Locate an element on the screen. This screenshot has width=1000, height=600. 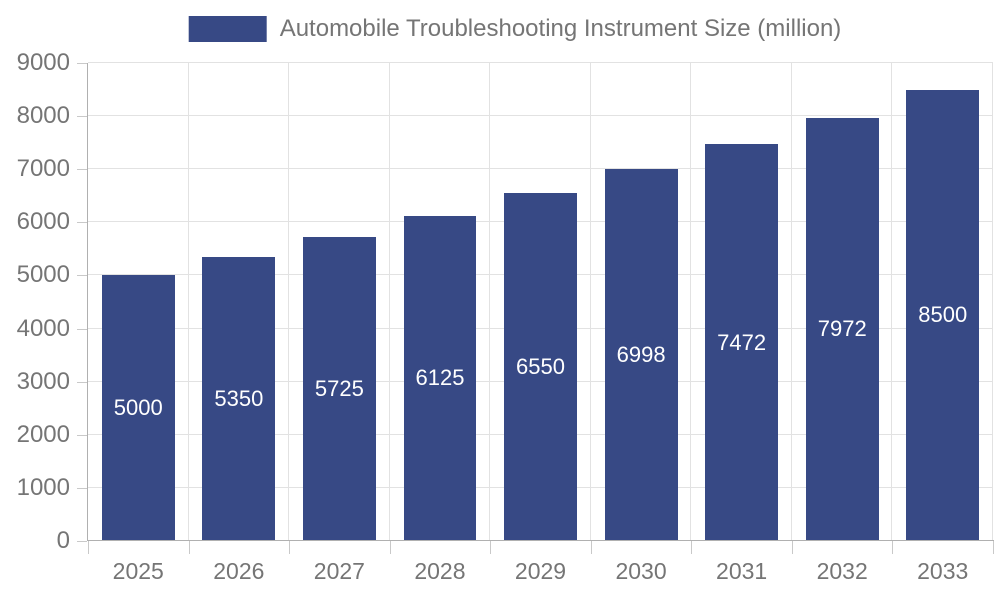
bar-2026: 5350 is located at coordinates (239, 398).